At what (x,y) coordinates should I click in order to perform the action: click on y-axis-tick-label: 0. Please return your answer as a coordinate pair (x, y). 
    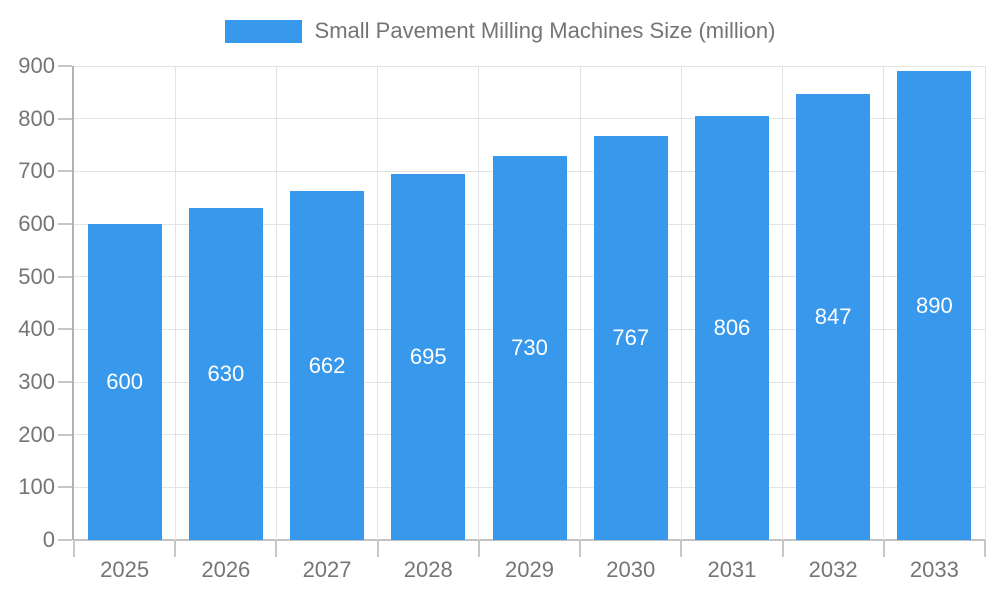
    Looking at the image, I should click on (48, 539).